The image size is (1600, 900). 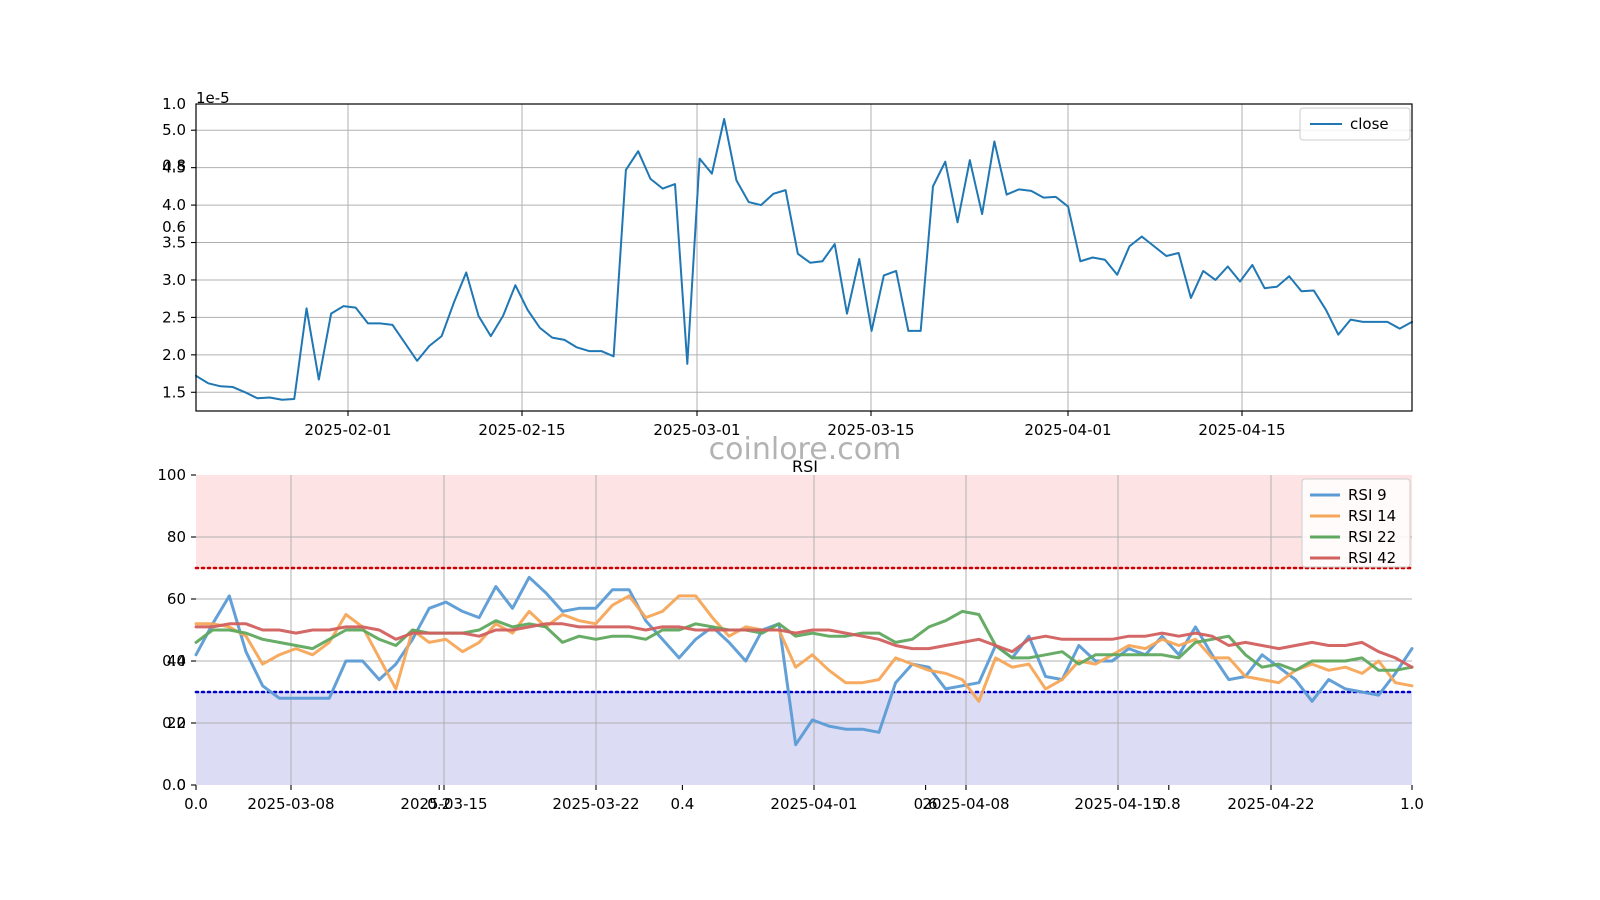 I want to click on rsi-legend-label-rsi-42: RSI 42, so click(x=1372, y=558).